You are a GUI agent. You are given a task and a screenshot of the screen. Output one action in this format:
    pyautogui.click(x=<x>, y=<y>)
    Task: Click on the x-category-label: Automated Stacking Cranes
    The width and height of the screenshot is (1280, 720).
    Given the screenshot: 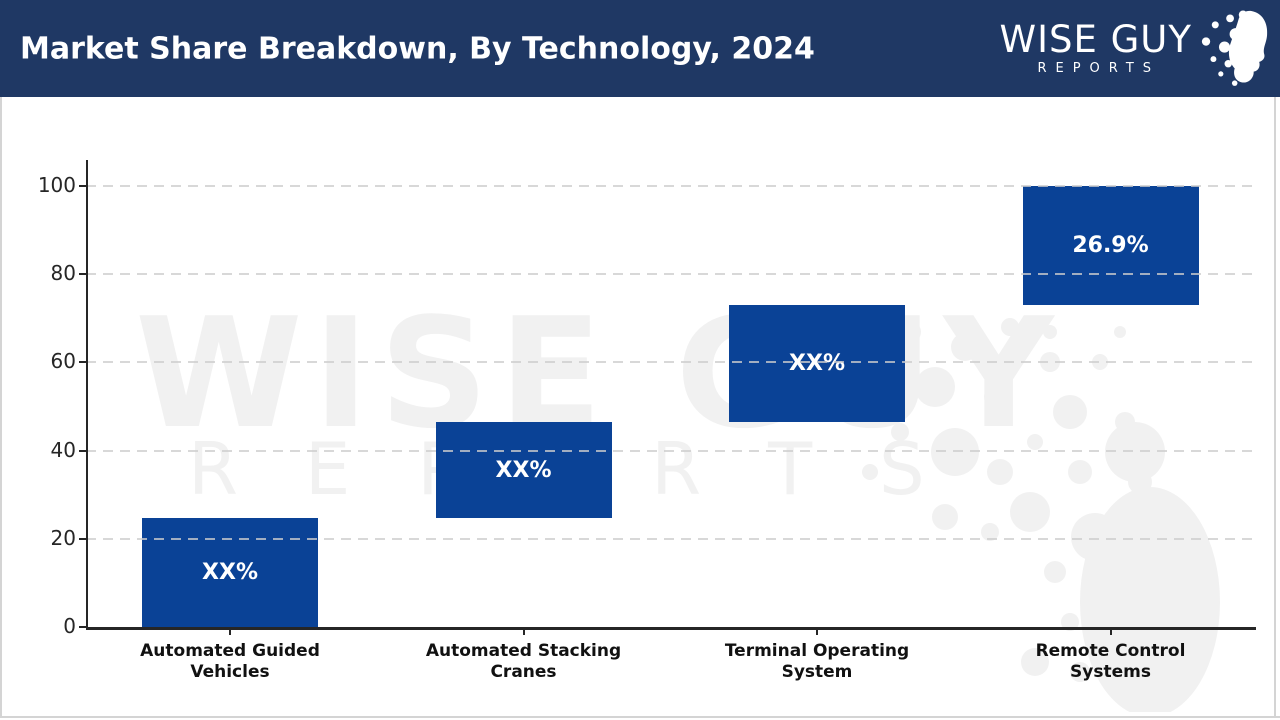 What is the action you would take?
    pyautogui.click(x=523, y=661)
    